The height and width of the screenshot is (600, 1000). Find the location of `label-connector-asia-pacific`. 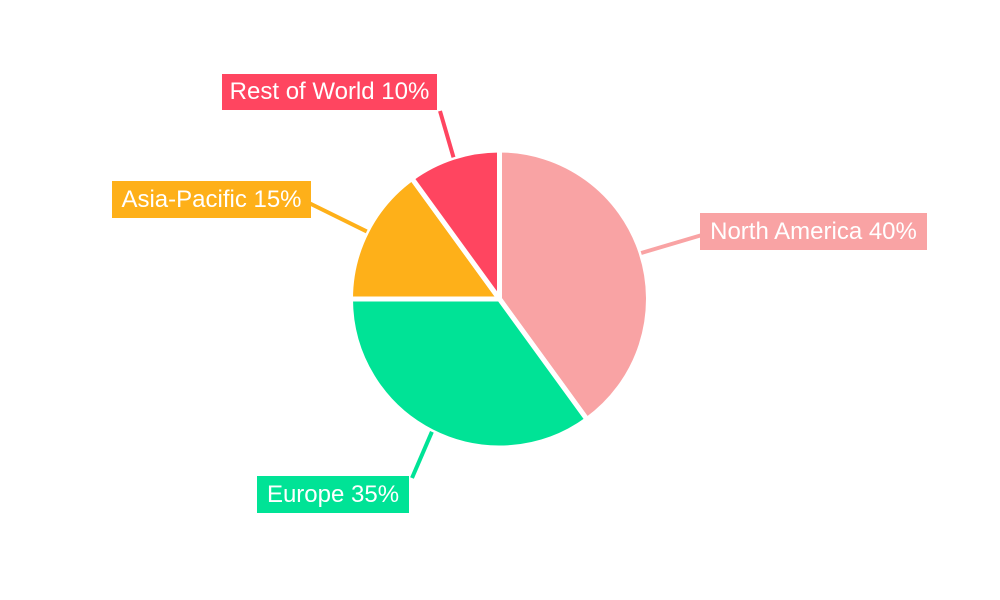

label-connector-asia-pacific is located at coordinates (338, 217).